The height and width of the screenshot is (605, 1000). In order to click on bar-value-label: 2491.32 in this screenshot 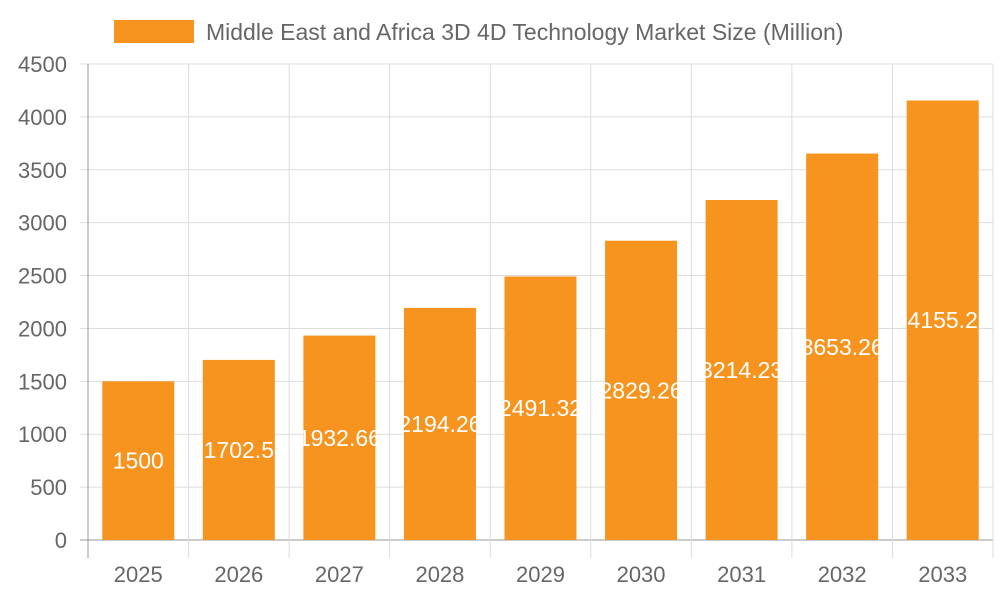, I will do `click(540, 408)`.